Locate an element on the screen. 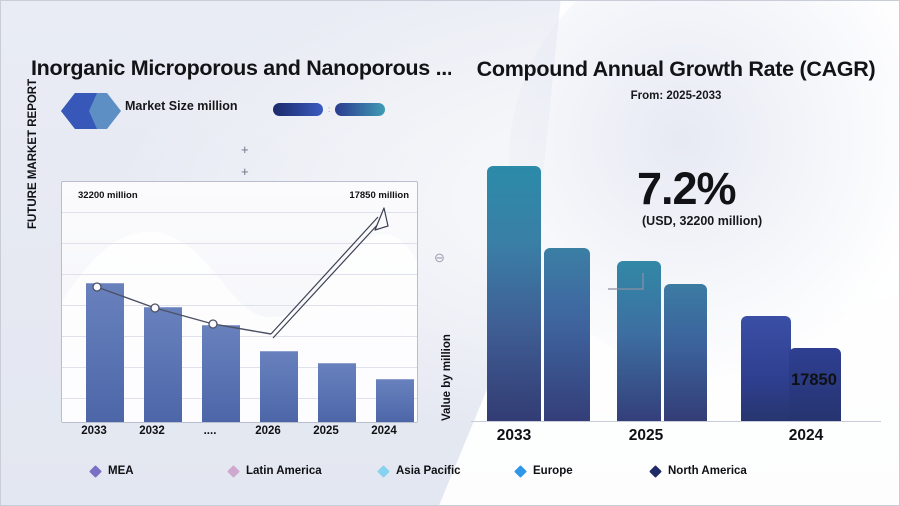  legend-item-asia-pacific: Asia Pacific is located at coordinates (419, 471).